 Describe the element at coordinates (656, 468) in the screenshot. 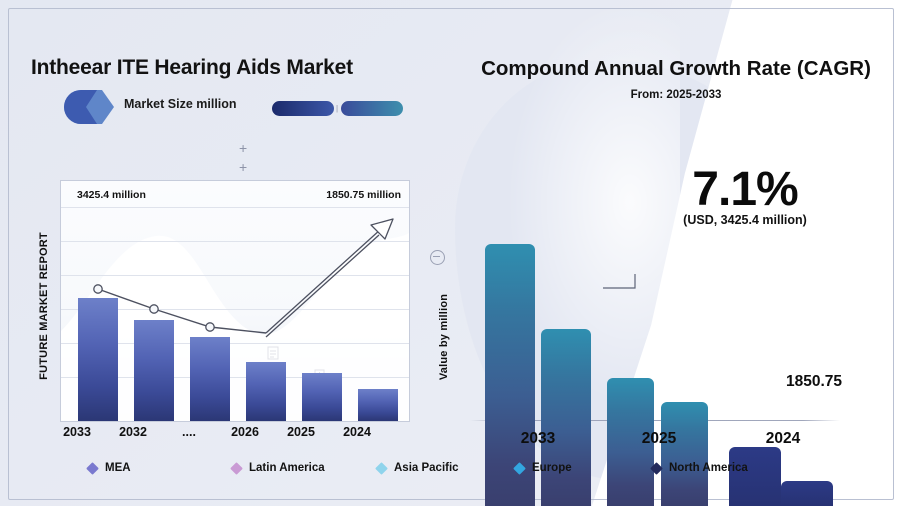

I see `legend-marker-north-america` at that location.